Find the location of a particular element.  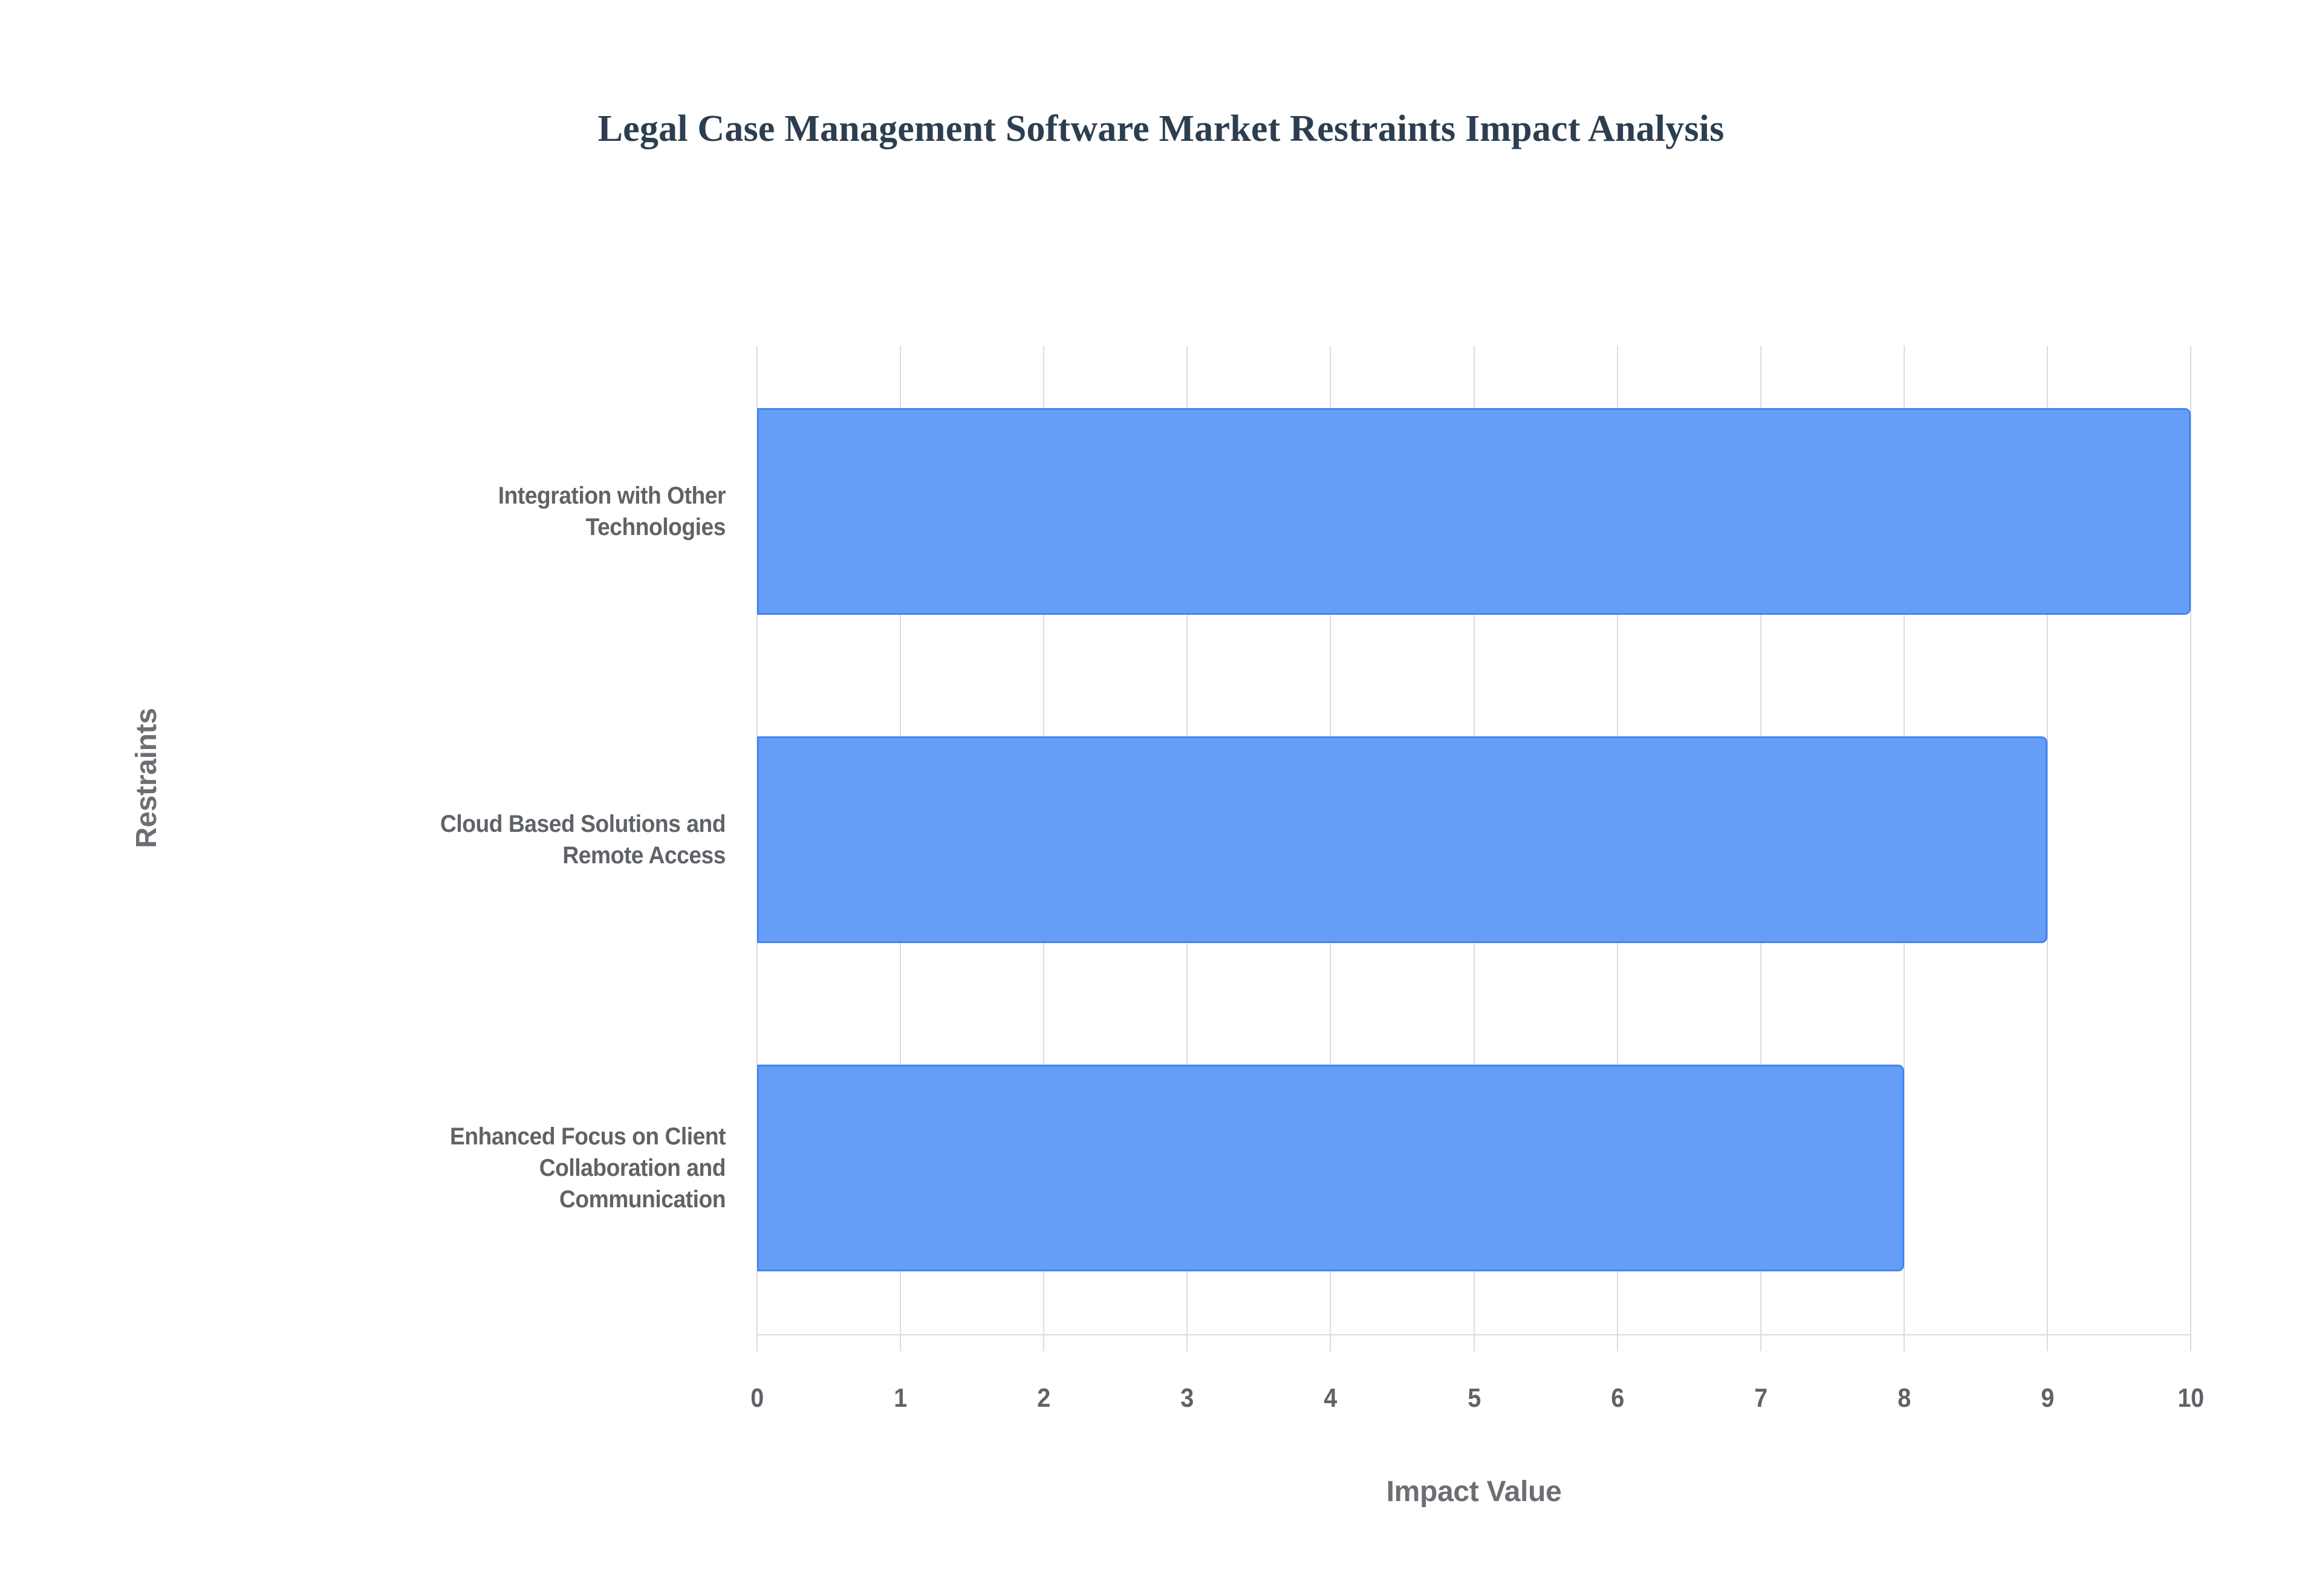

y-axis-label-line: Communication is located at coordinates (642, 1199).